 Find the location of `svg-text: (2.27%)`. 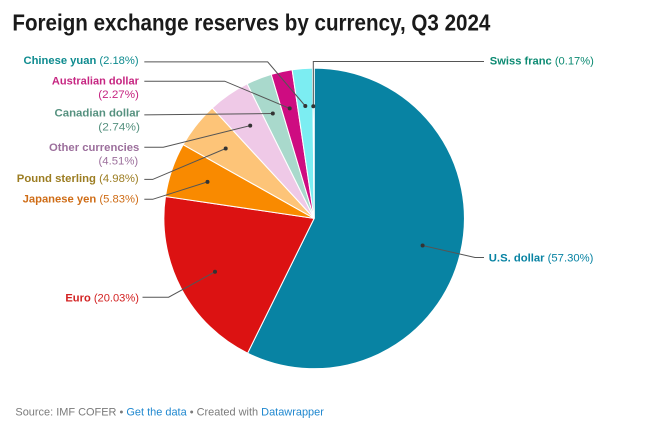

svg-text: (2.27%) is located at coordinates (118, 95).